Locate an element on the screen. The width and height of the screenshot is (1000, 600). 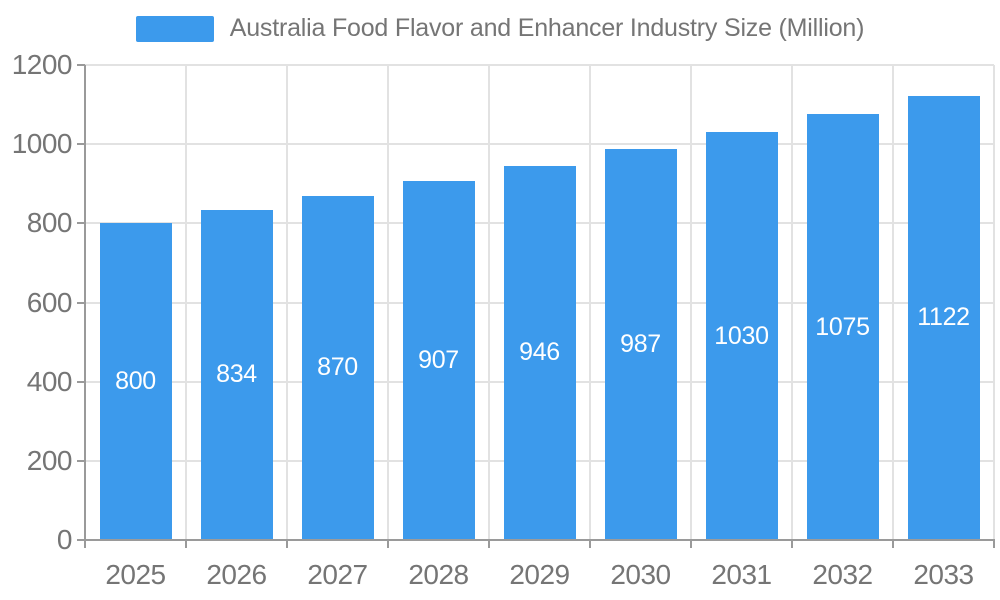
bar-2032: 1075 is located at coordinates (842, 327).